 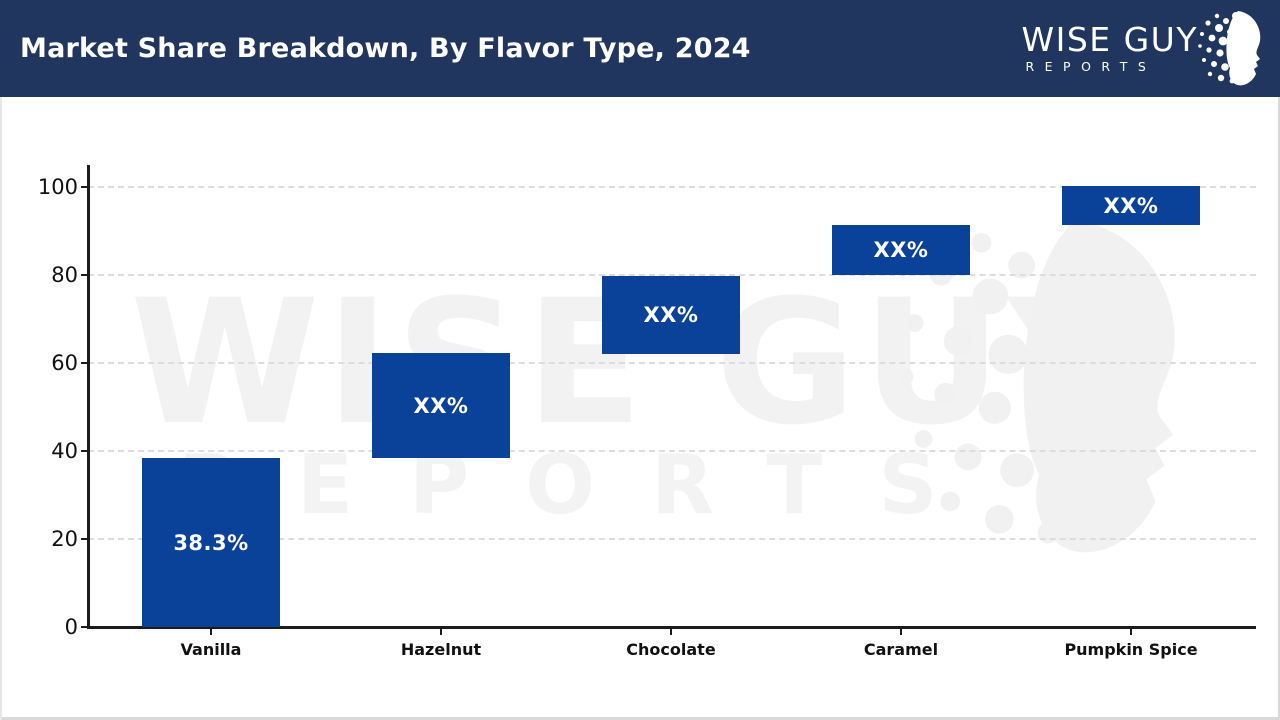 What do you see at coordinates (1229, 47) in the screenshot?
I see `logo-head-icon` at bounding box center [1229, 47].